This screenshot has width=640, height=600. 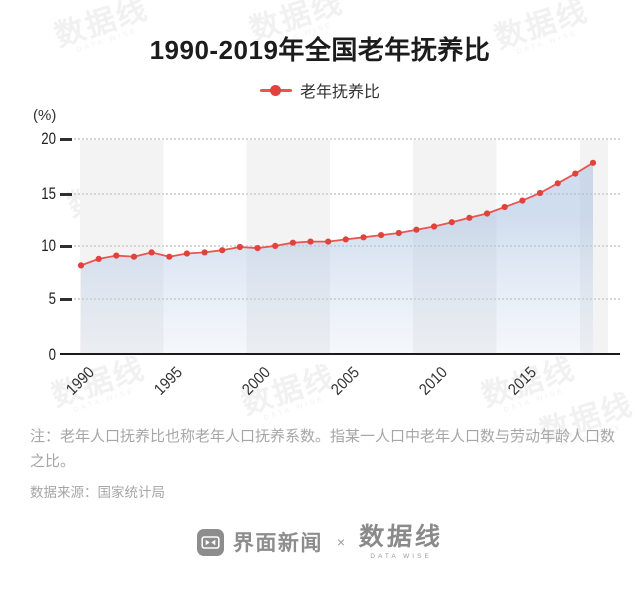 What do you see at coordinates (340, 353) in the screenshot?
I see `x-axis-line` at bounding box center [340, 353].